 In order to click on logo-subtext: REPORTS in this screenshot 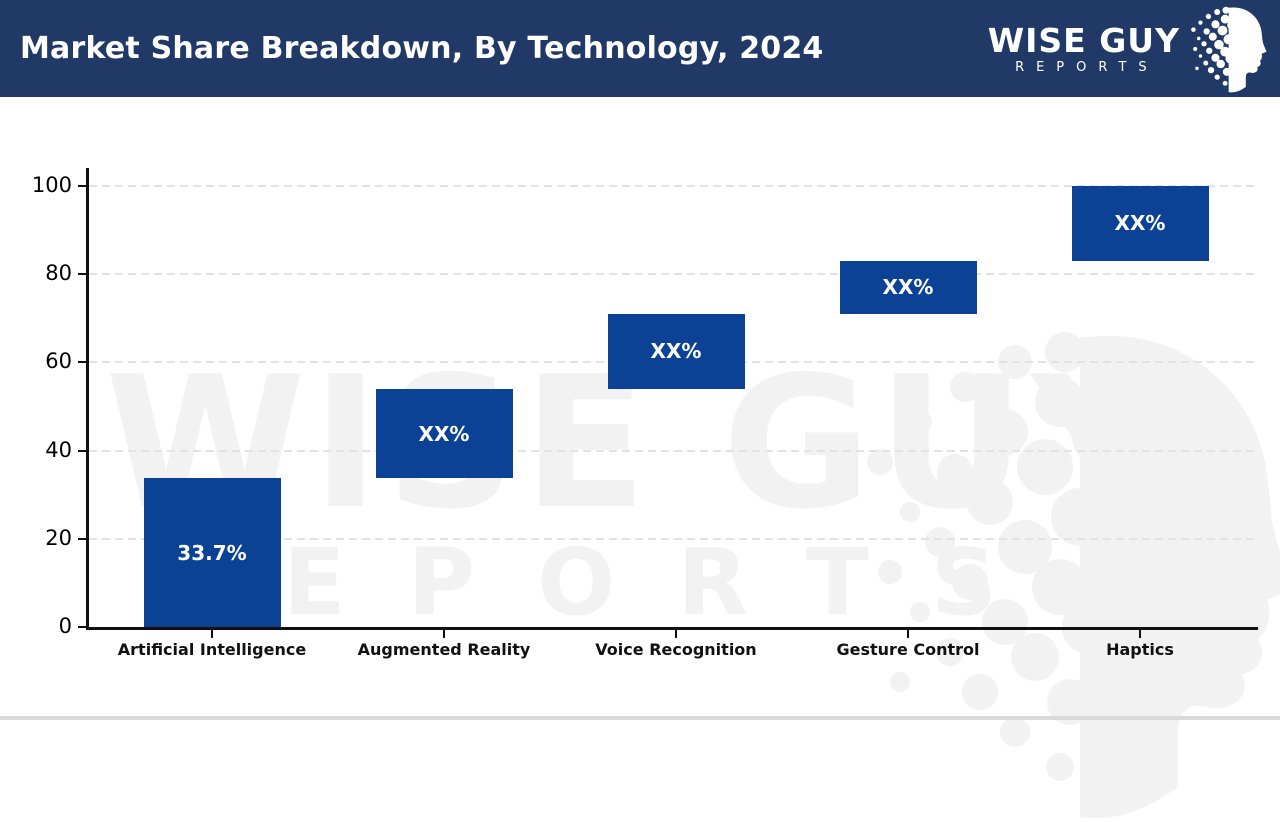, I will do `click(1087, 67)`.